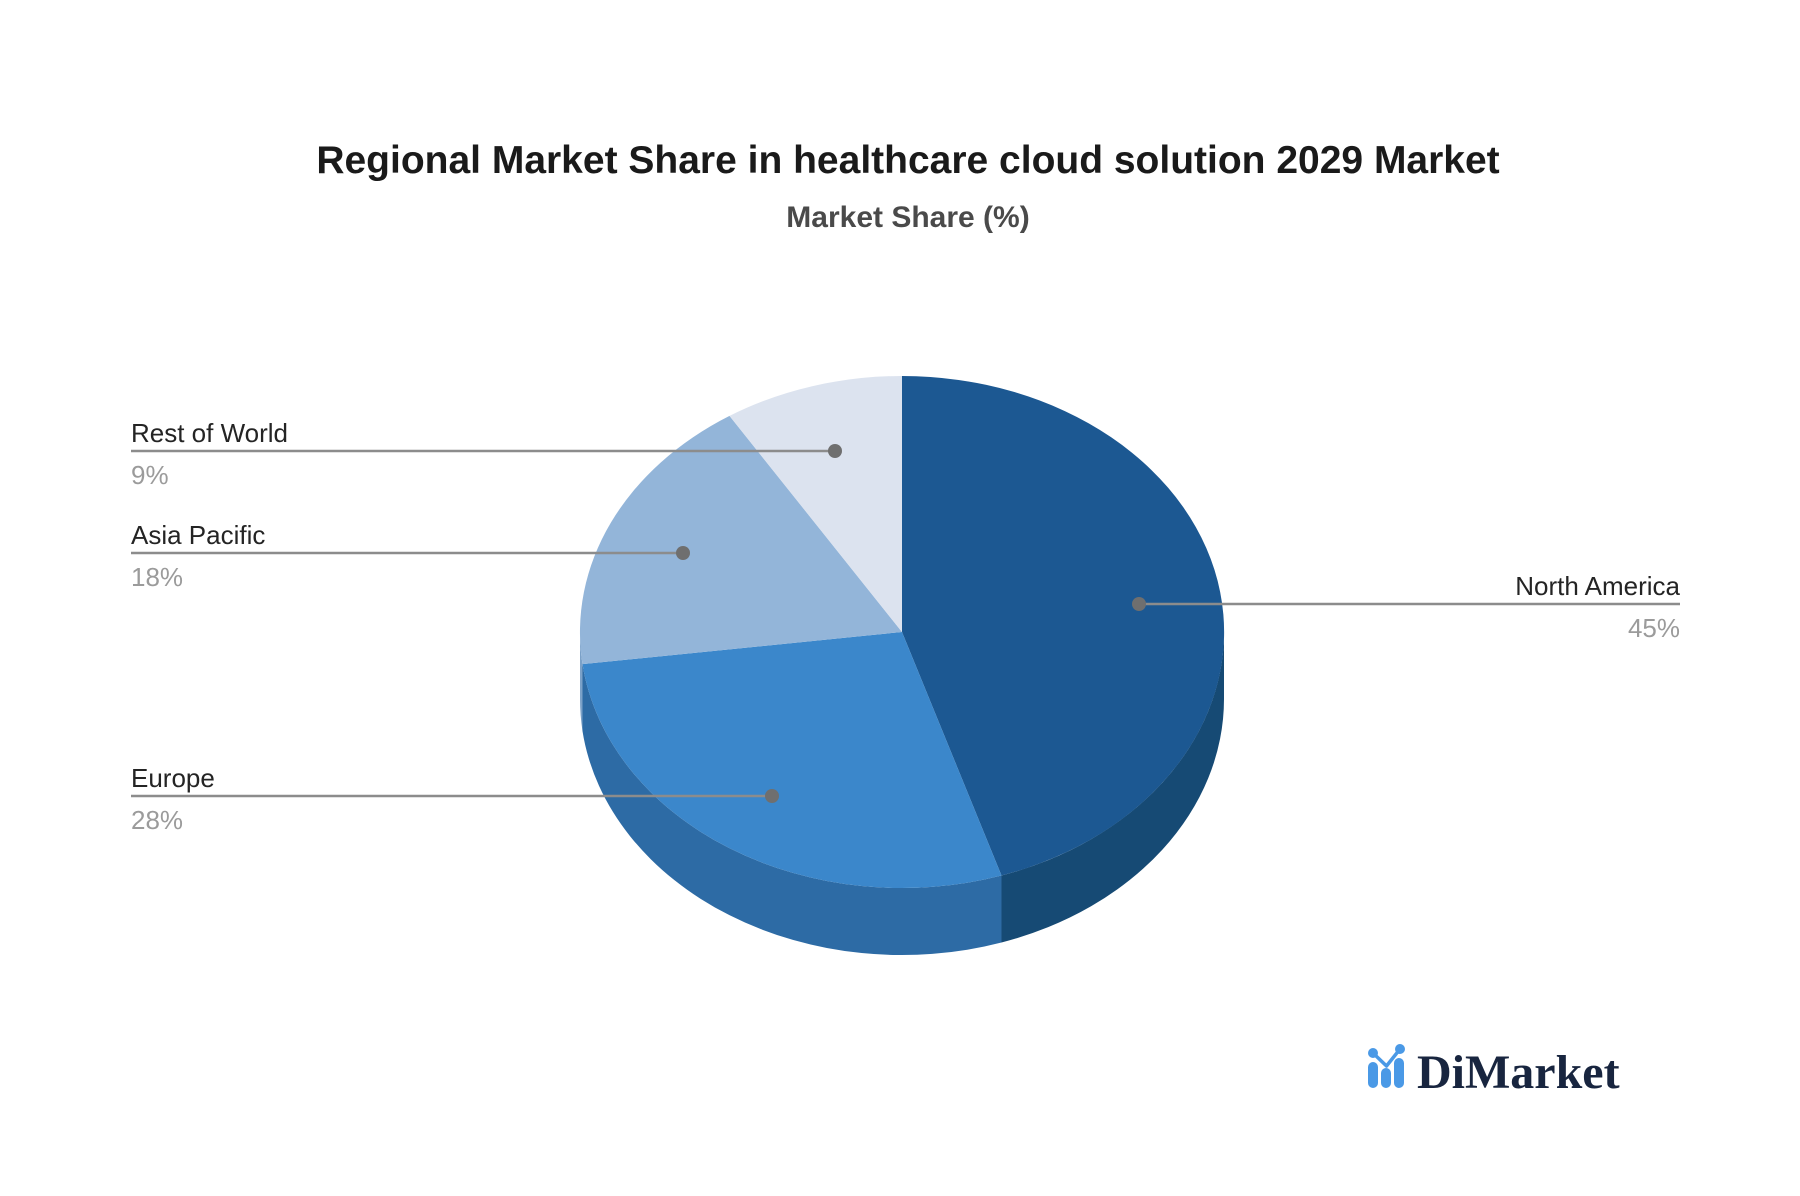 Image resolution: width=1800 pixels, height=1196 pixels. What do you see at coordinates (683, 553) in the screenshot?
I see `leader-dot-asia-pacific` at bounding box center [683, 553].